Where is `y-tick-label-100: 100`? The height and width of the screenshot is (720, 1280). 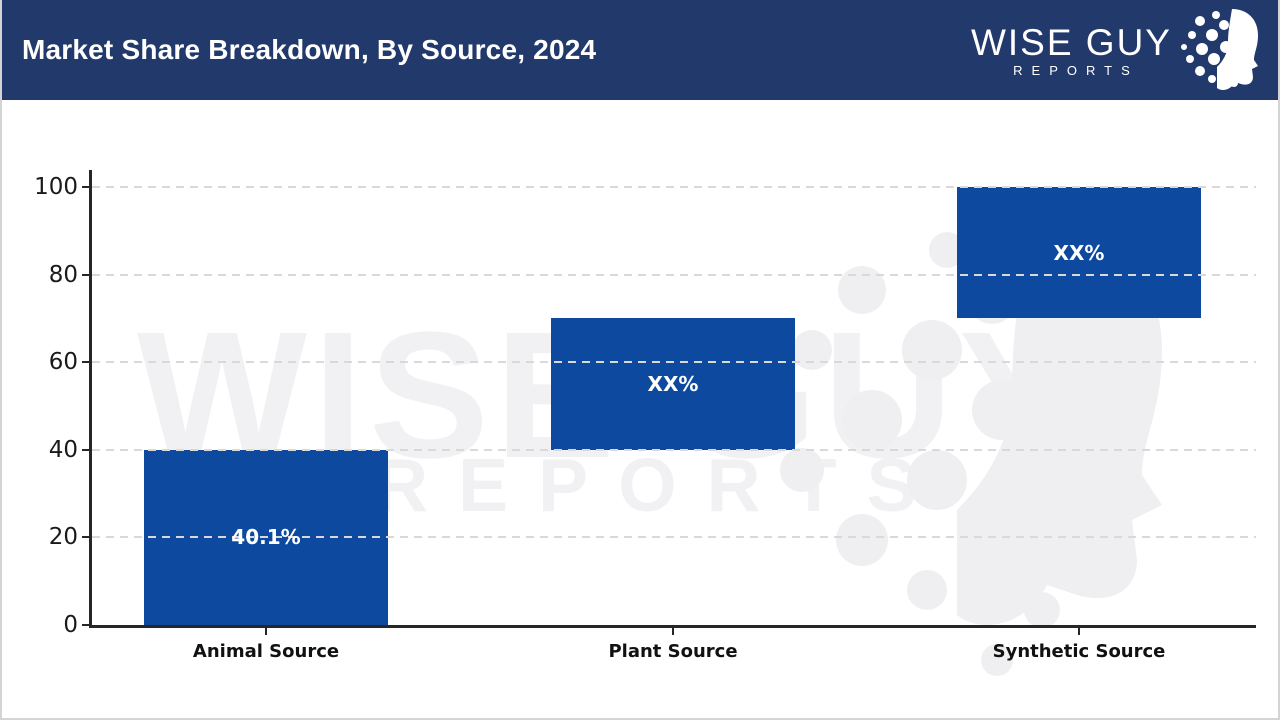 y-tick-label-100: 100 is located at coordinates (56, 187).